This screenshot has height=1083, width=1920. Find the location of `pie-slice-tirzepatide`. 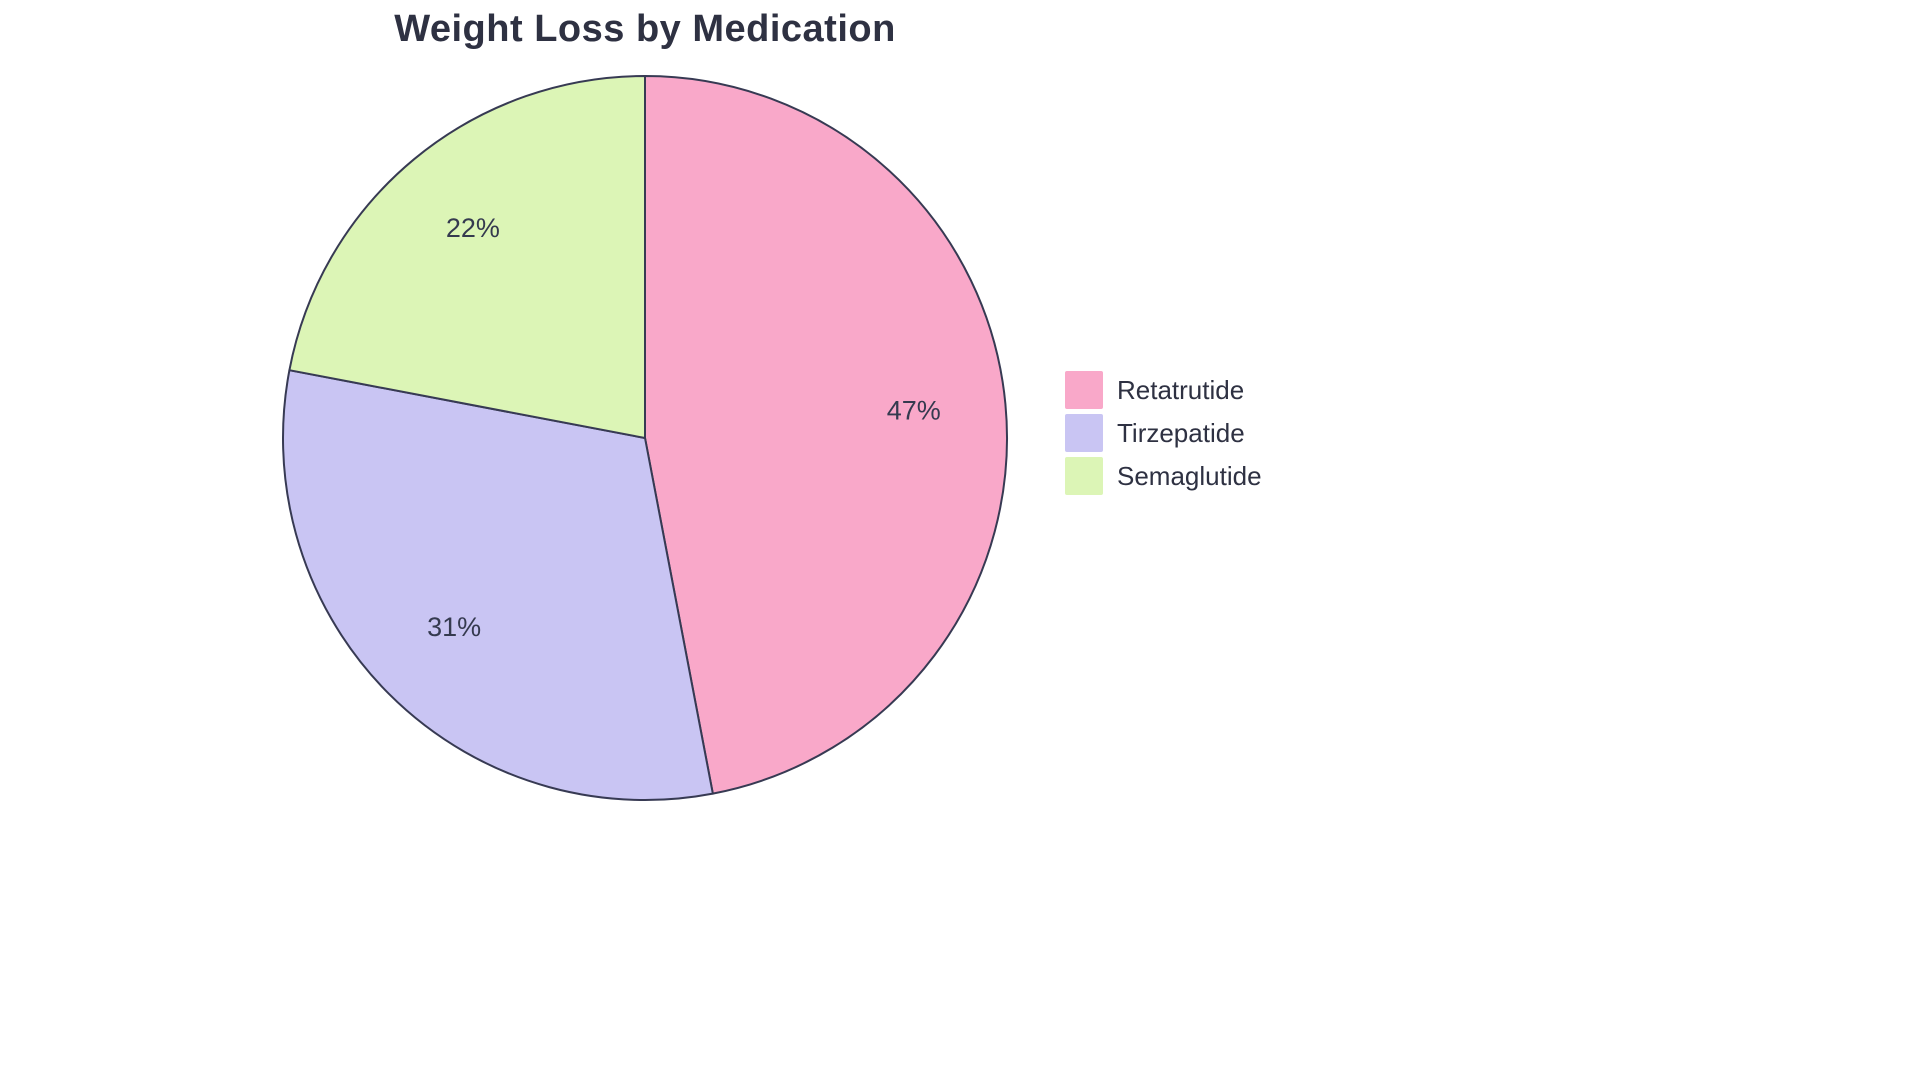

pie-slice-tirzepatide is located at coordinates (498, 585).